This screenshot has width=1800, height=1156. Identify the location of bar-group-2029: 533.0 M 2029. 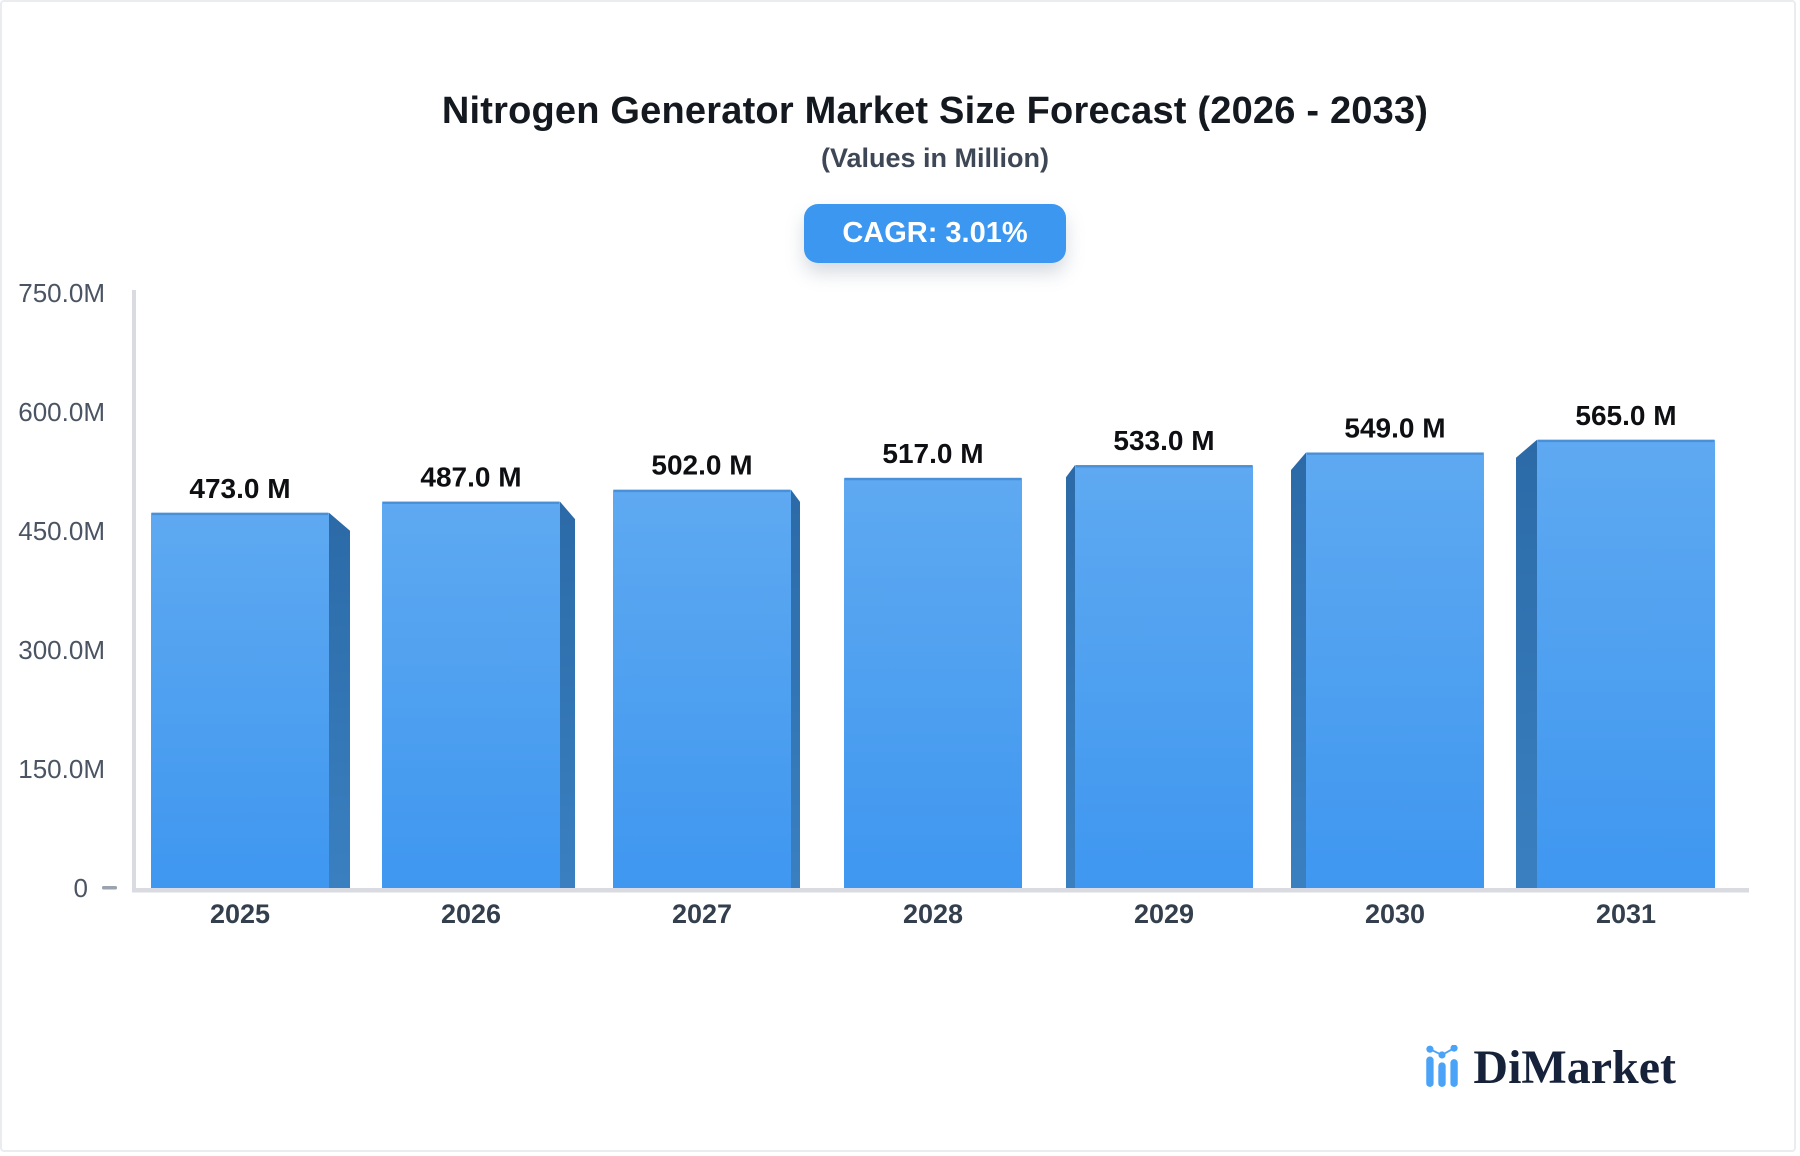
(1159, 677).